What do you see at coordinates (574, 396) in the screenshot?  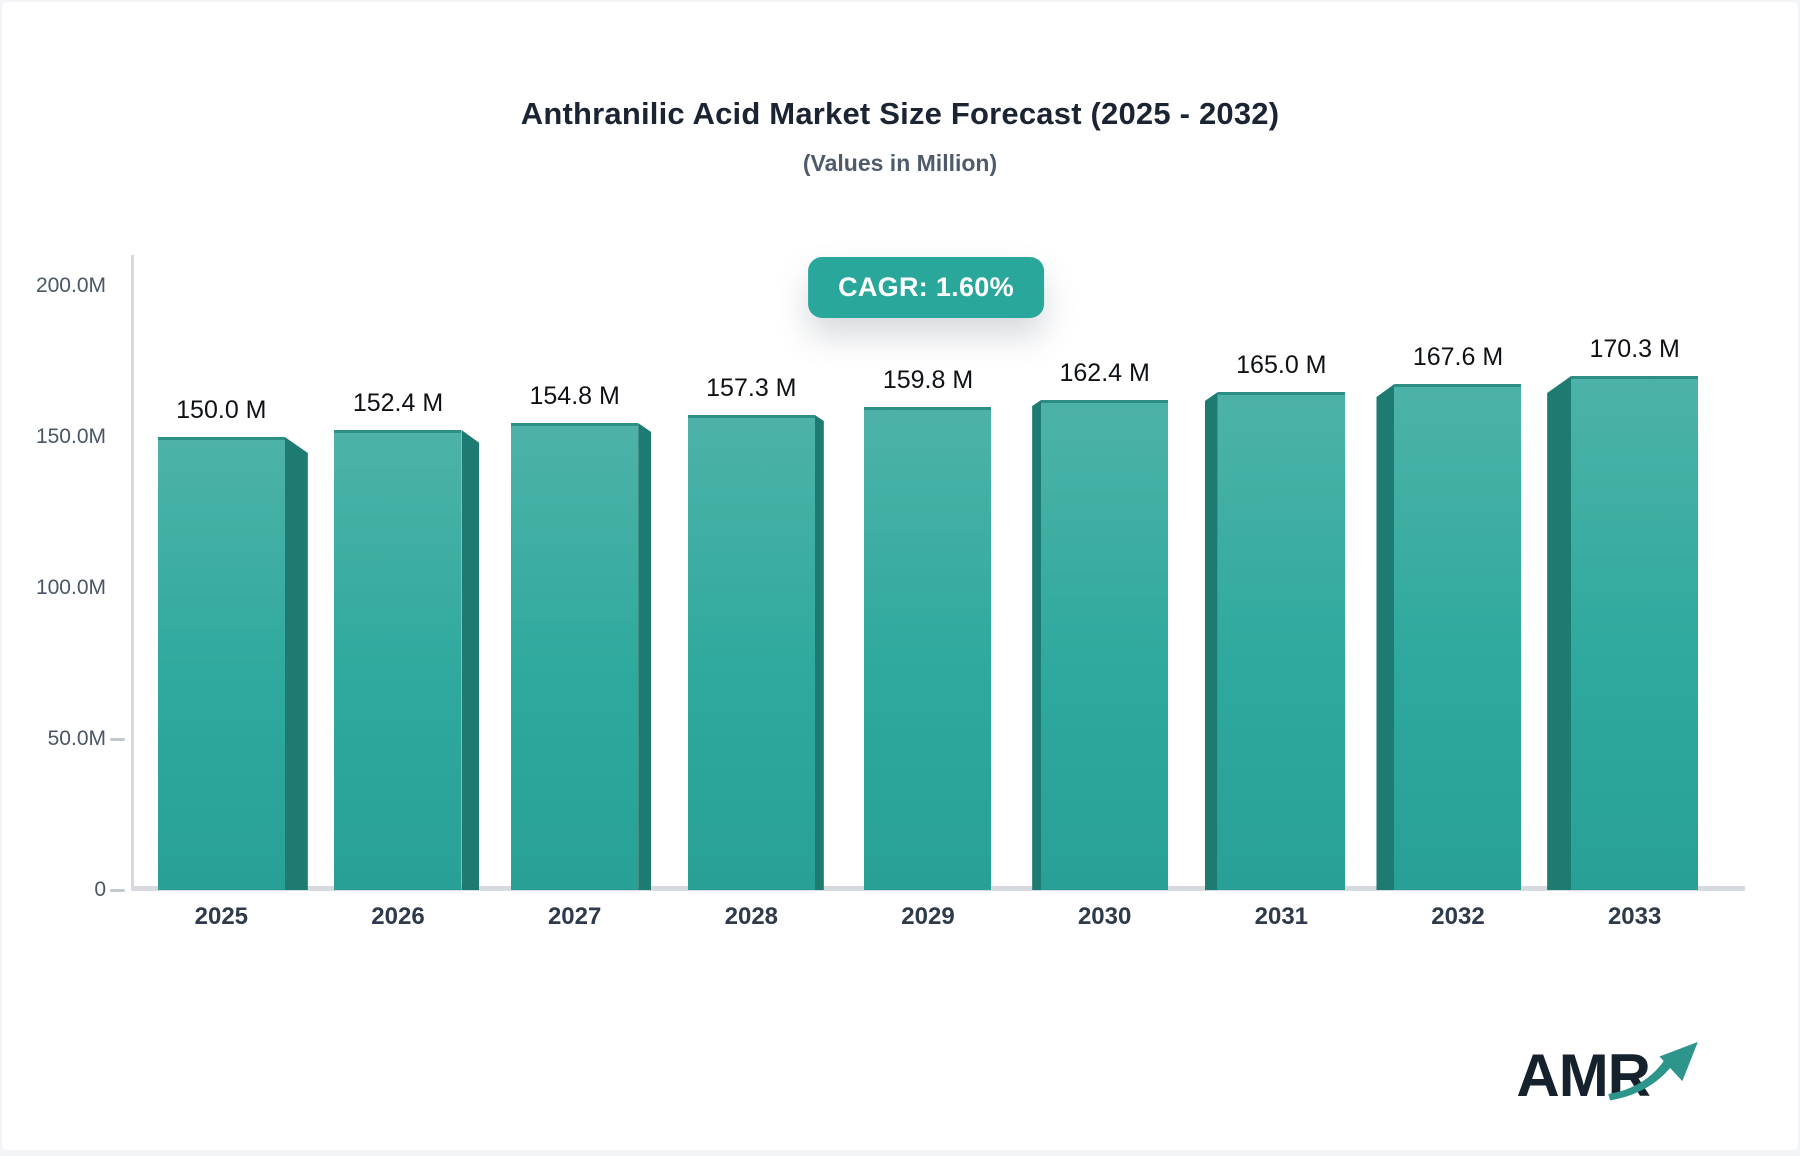 I see `bar-value-label: 154.8 M` at bounding box center [574, 396].